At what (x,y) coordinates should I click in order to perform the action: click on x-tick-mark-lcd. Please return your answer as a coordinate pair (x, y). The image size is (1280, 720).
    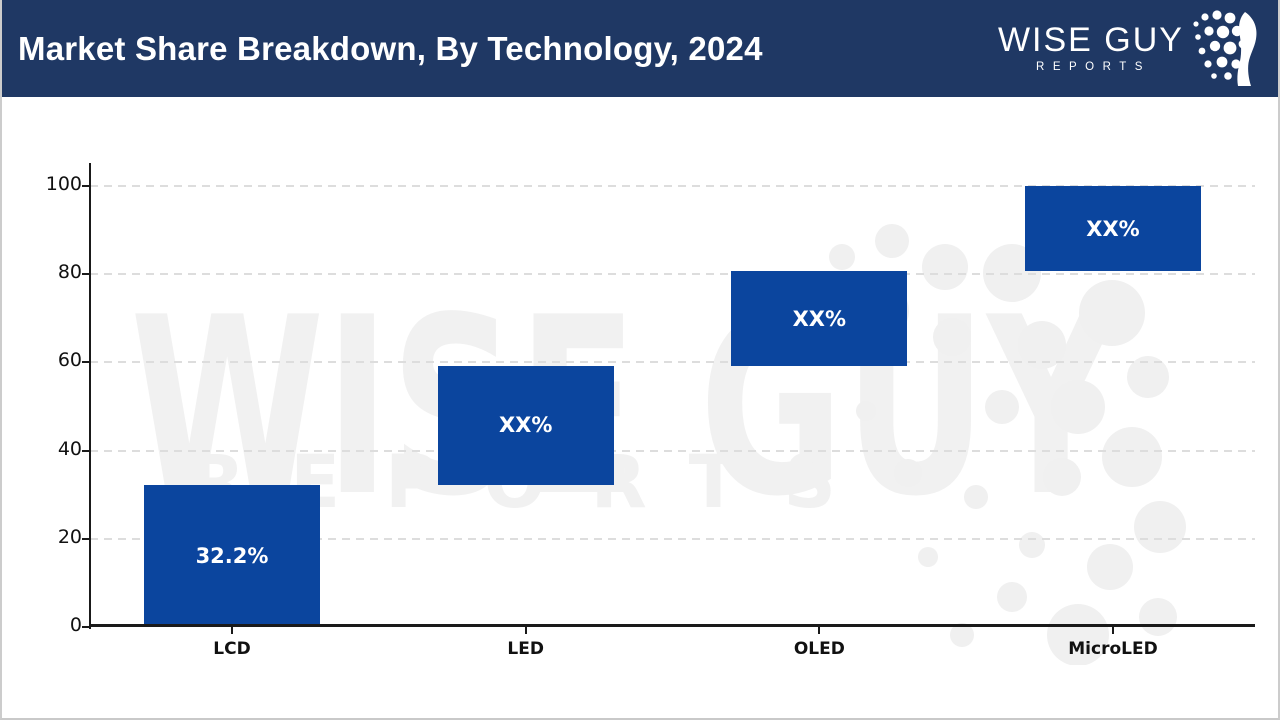
    Looking at the image, I should click on (232, 630).